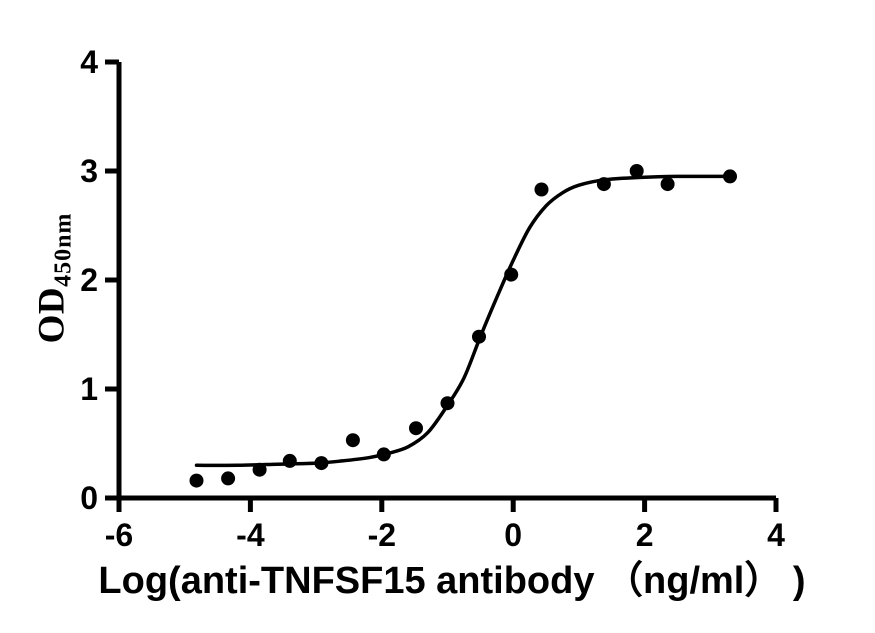  What do you see at coordinates (119, 535) in the screenshot?
I see `x-tick-label: -6` at bounding box center [119, 535].